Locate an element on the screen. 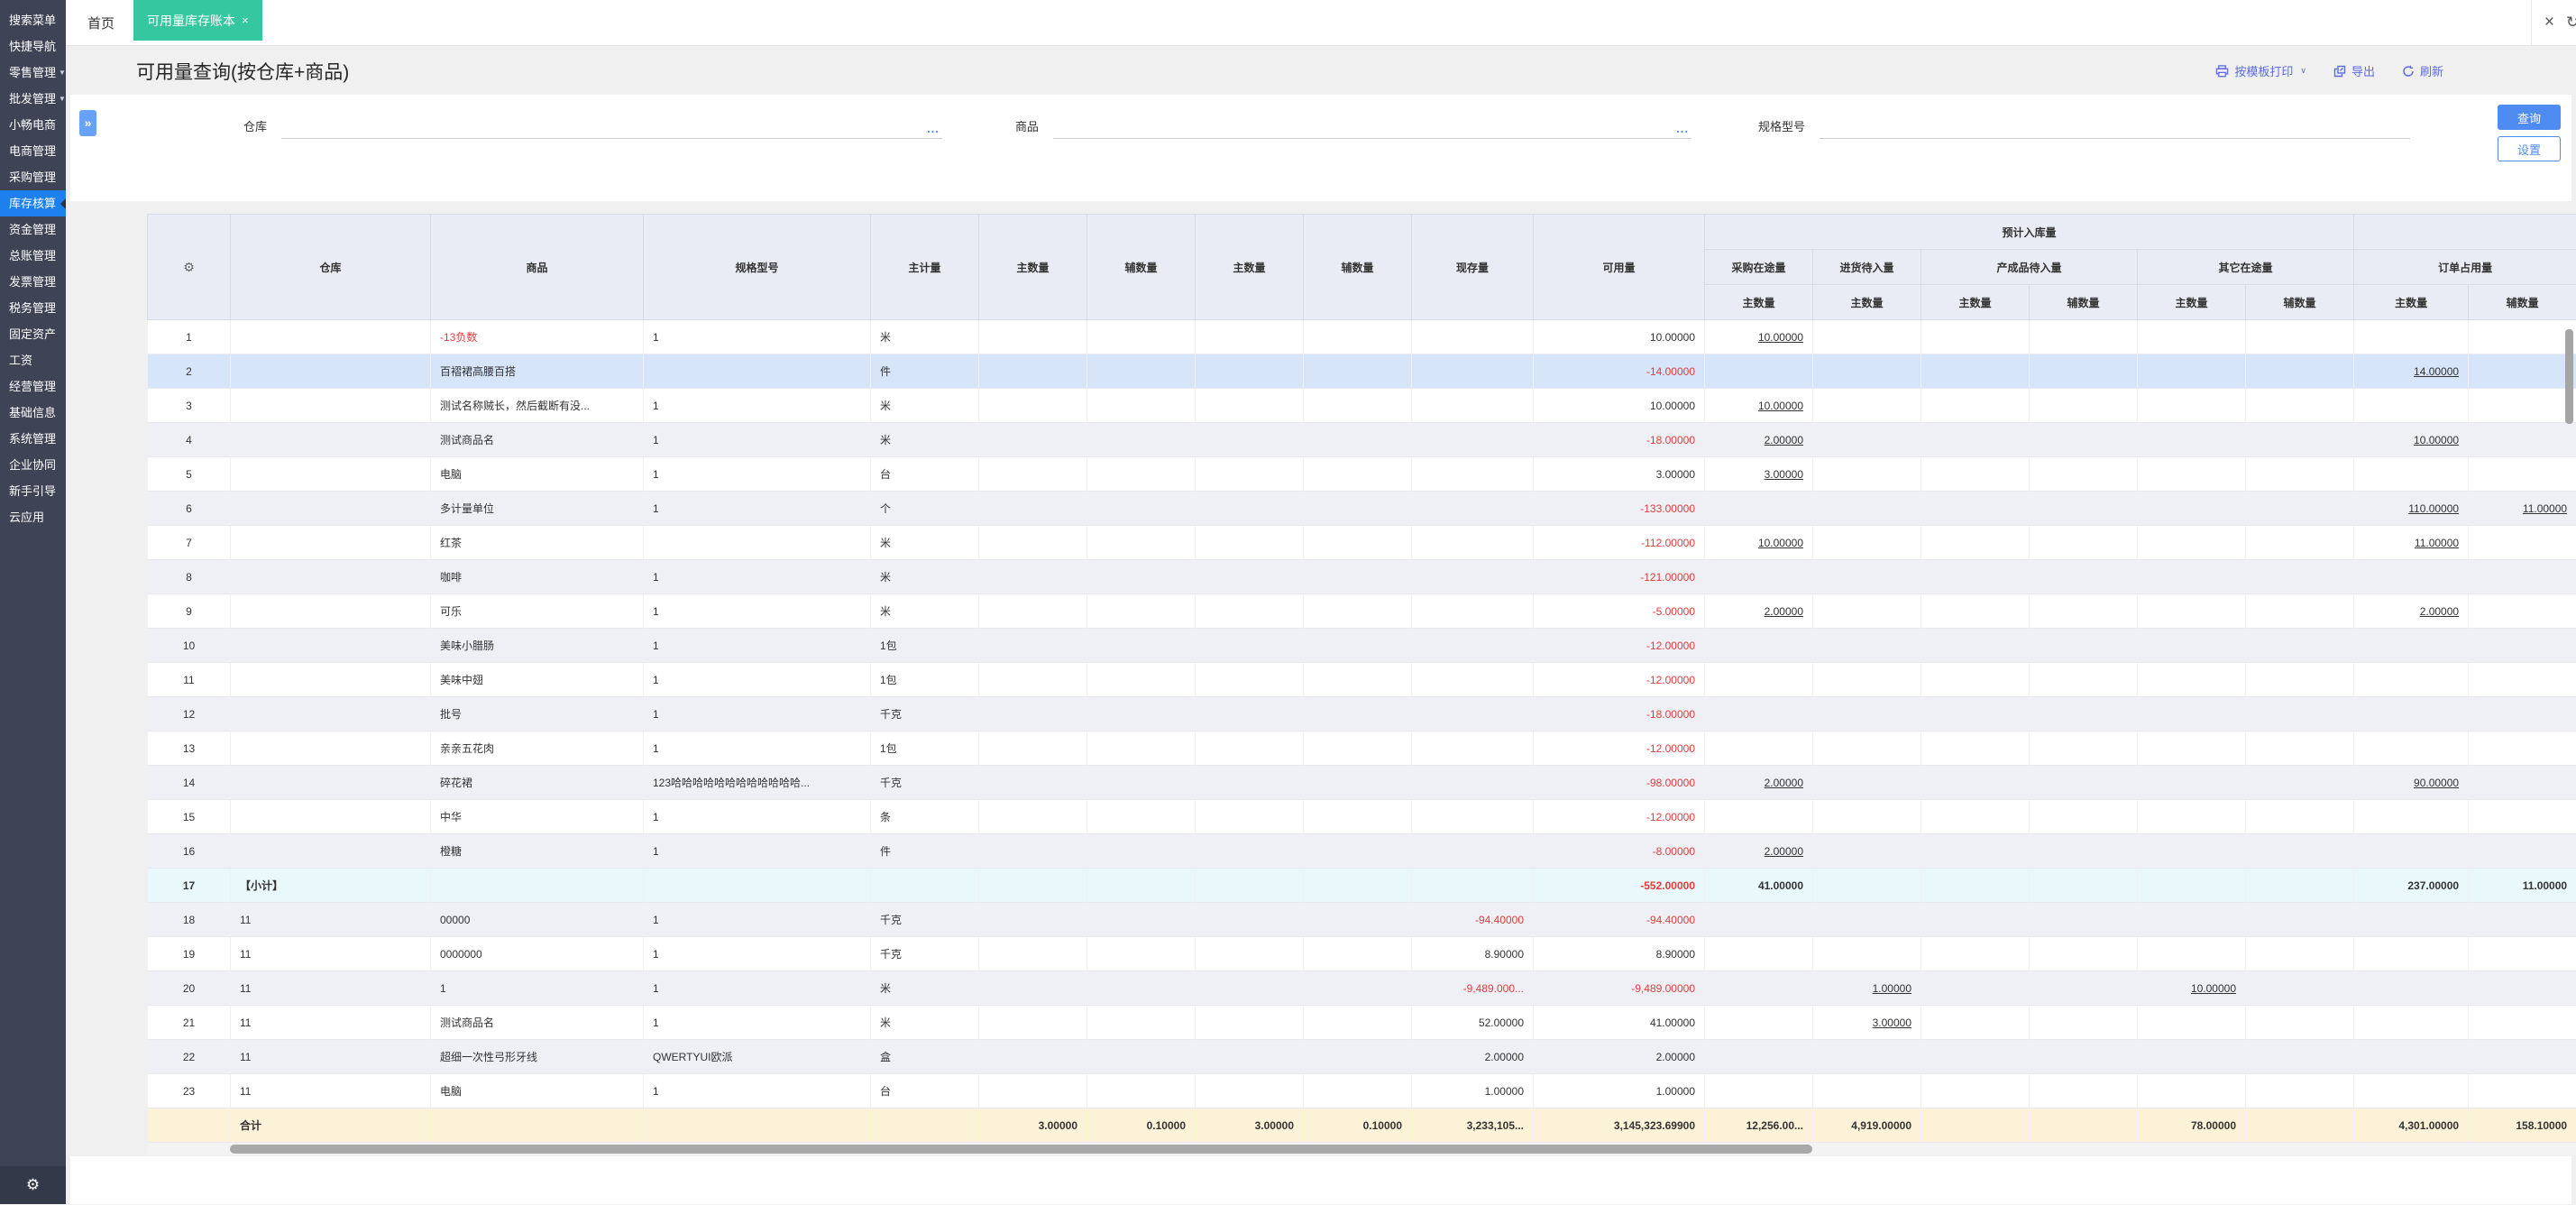 The width and height of the screenshot is (2576, 1205). print-by-template-button: 按模板打印 ∨ is located at coordinates (2260, 71).